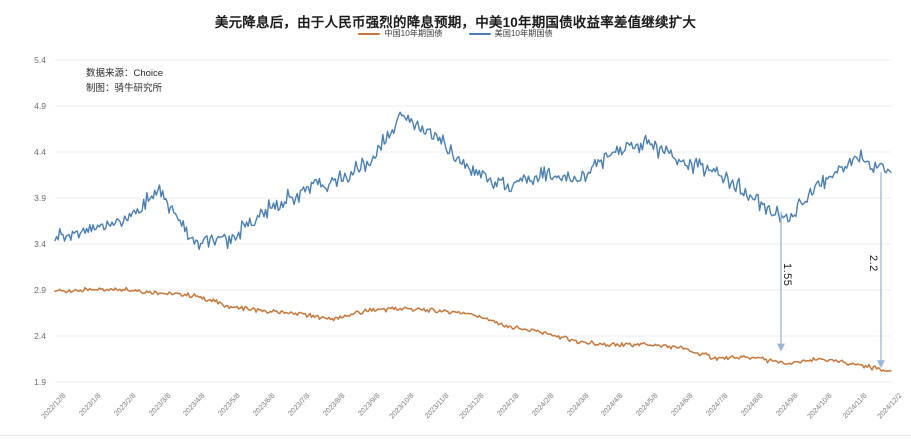 This screenshot has height=443, width=911. What do you see at coordinates (263, 404) in the screenshot?
I see `x-axis-tick-label: 2023/6/8` at bounding box center [263, 404].